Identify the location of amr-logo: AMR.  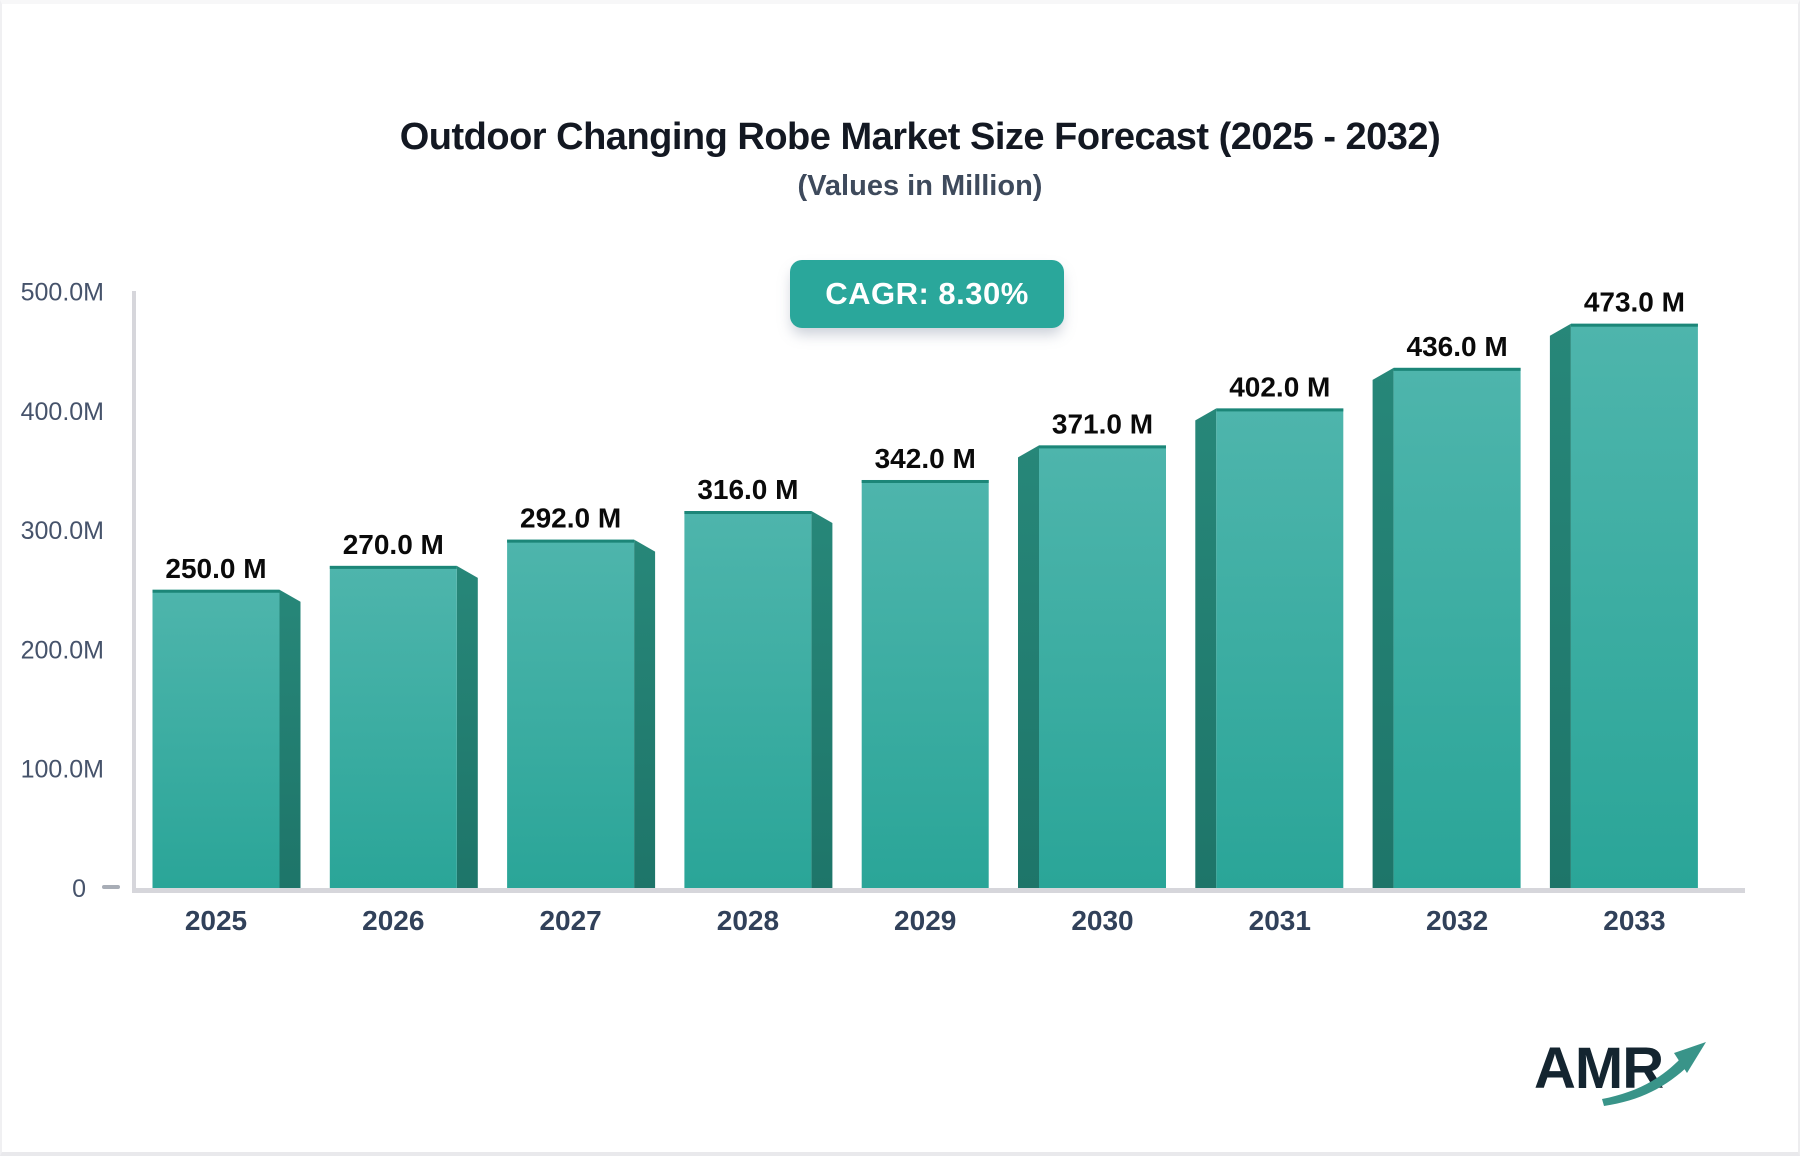
(1644, 1090).